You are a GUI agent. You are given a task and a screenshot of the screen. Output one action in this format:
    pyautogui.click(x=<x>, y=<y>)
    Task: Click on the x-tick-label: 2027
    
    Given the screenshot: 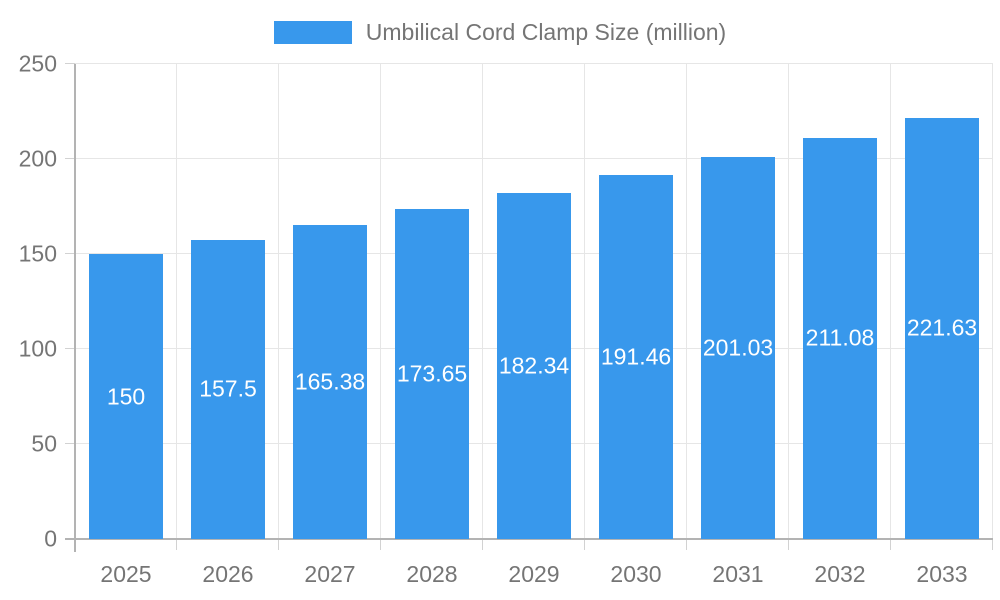 What is the action you would take?
    pyautogui.click(x=330, y=574)
    